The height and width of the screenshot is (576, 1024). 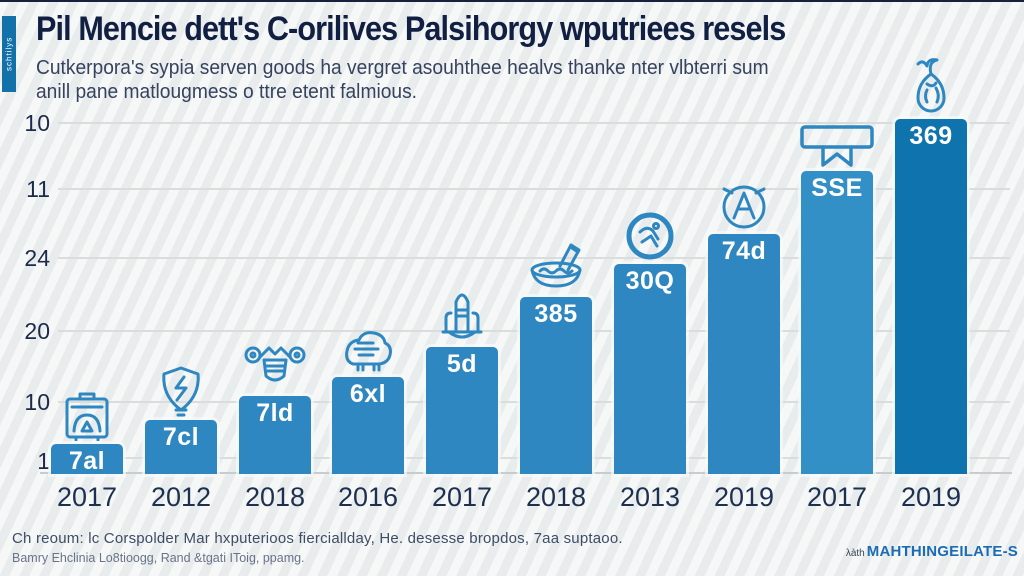 I want to click on y-axis-tick: 1, so click(x=43, y=461).